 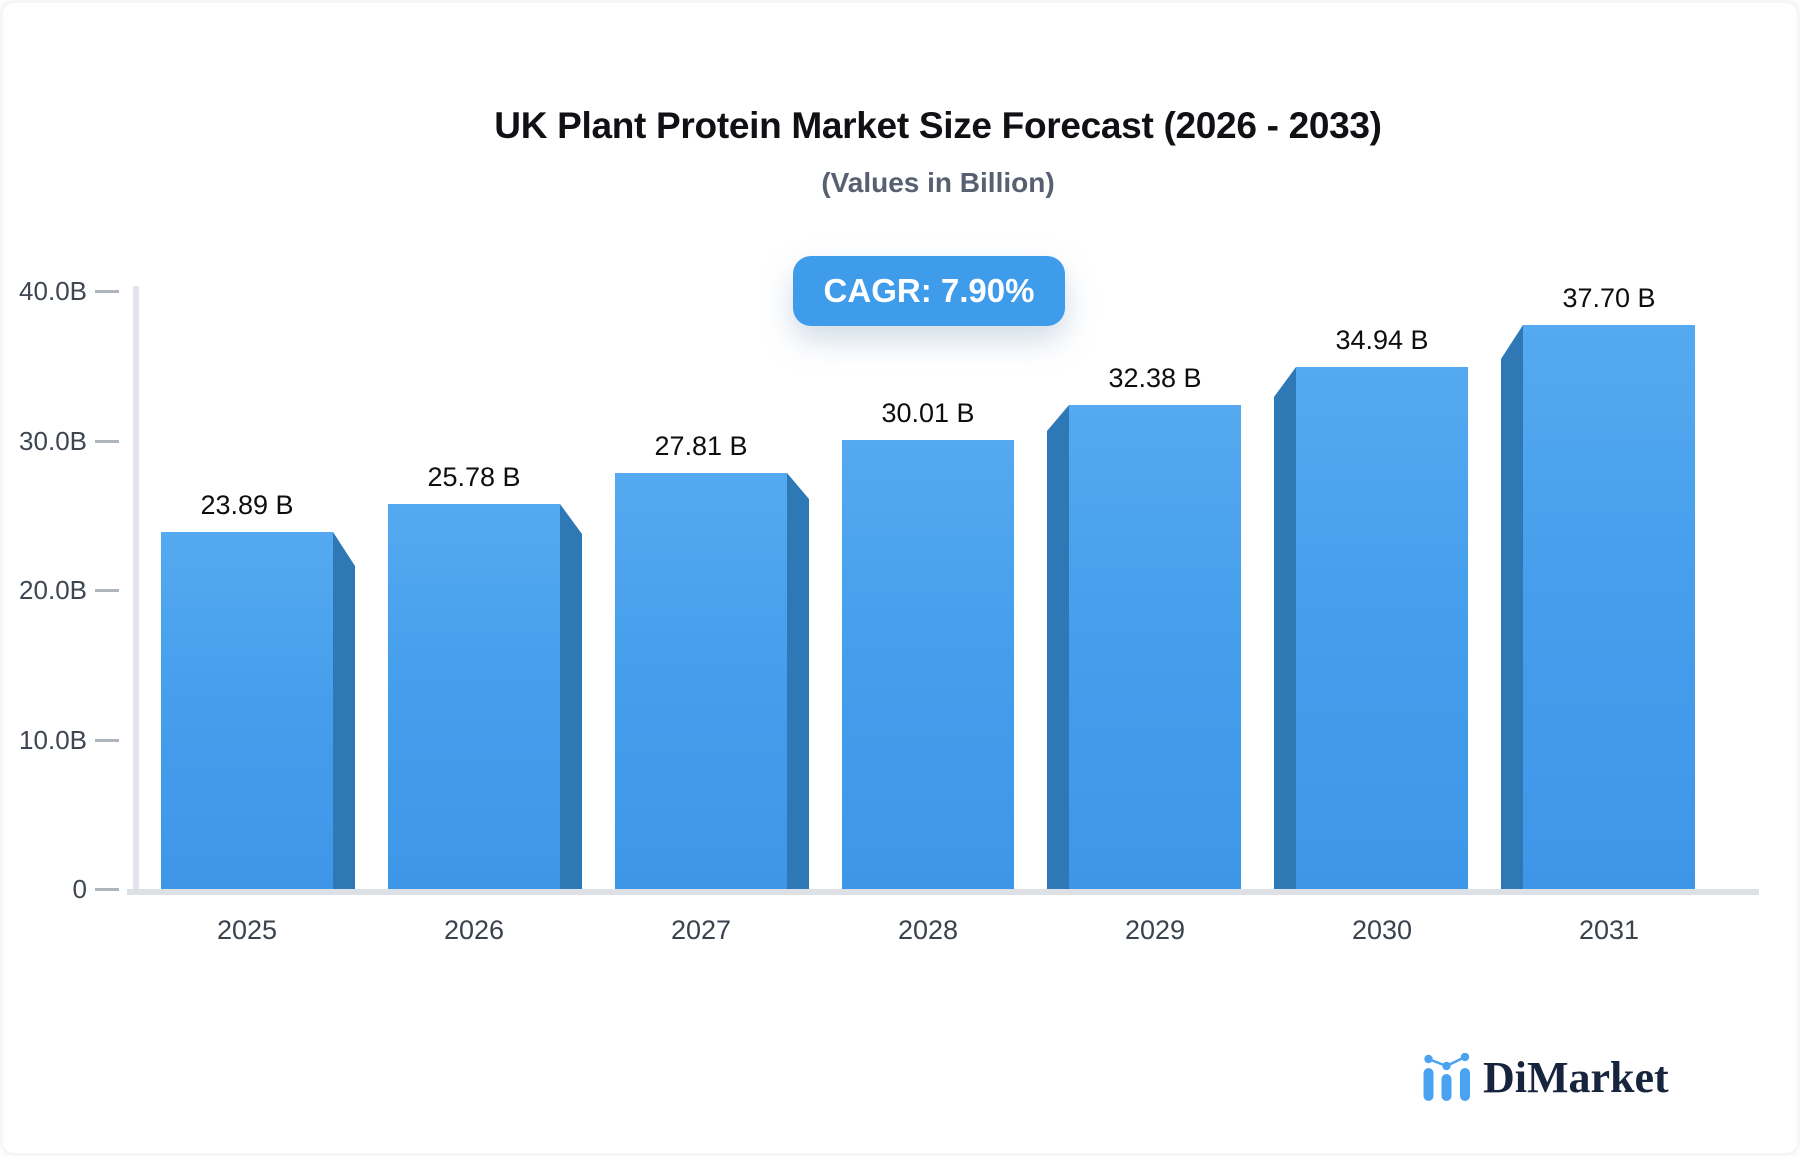 I want to click on brand-logo: DiMarket, so click(x=1546, y=1078).